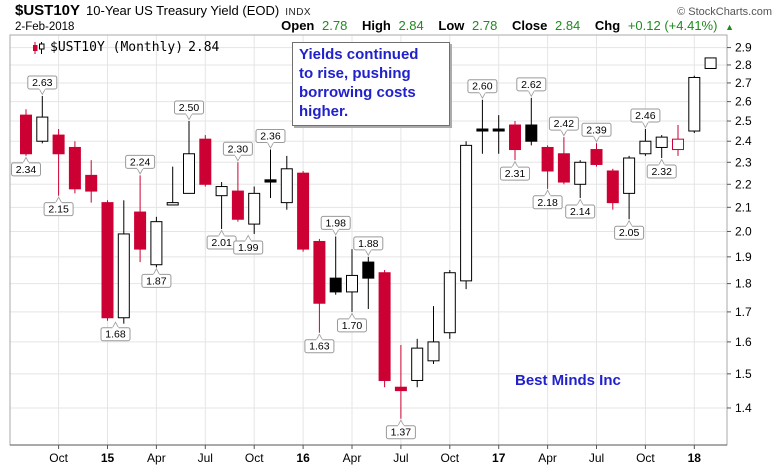 The height and width of the screenshot is (469, 780). Describe the element at coordinates (355, 73) in the screenshot. I see `annotation-line: to rise, pushing` at that location.